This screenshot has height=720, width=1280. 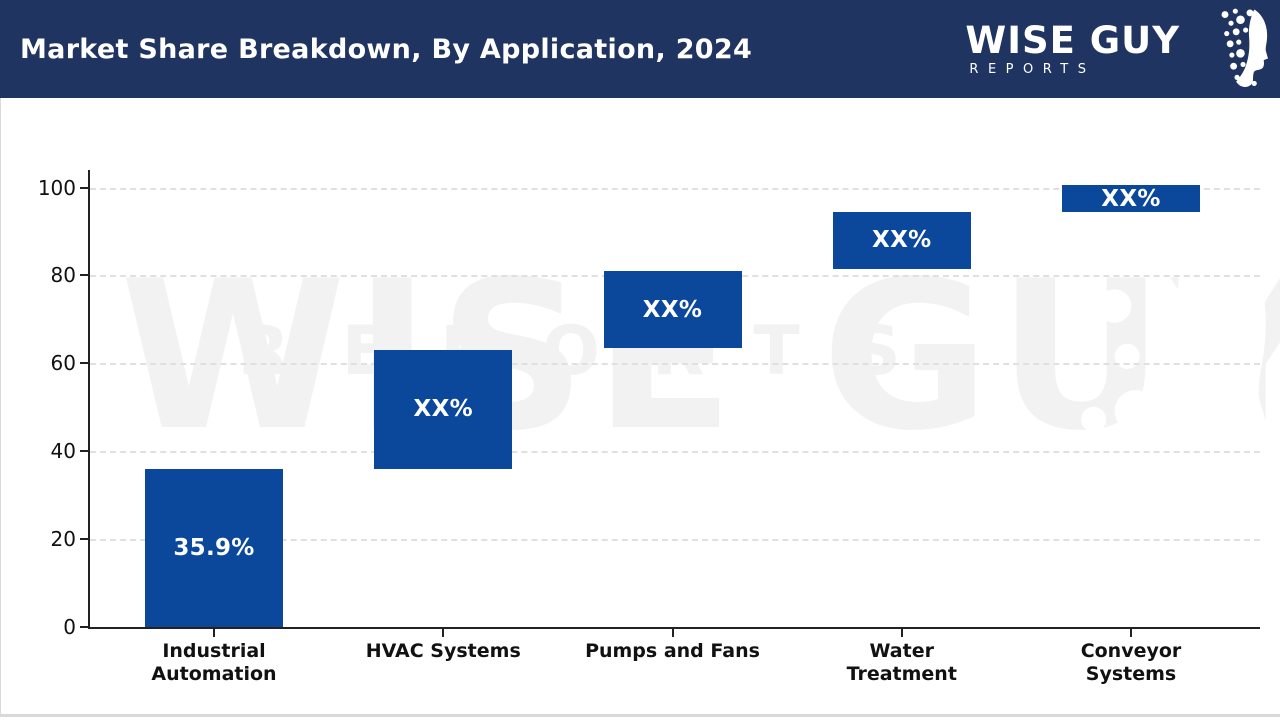 I want to click on bar-pumps-and-fans: XX%, so click(x=672, y=309).